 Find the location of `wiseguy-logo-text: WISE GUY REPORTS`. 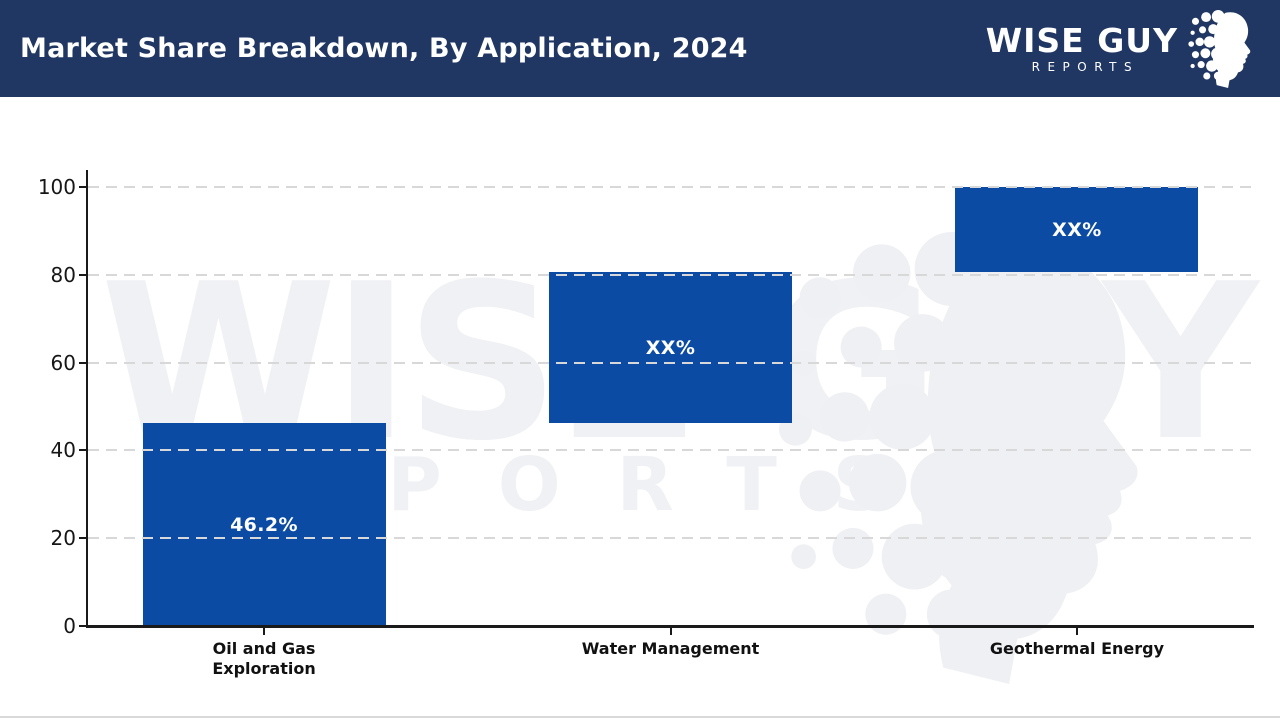

wiseguy-logo-text: WISE GUY REPORTS is located at coordinates (1082, 48).